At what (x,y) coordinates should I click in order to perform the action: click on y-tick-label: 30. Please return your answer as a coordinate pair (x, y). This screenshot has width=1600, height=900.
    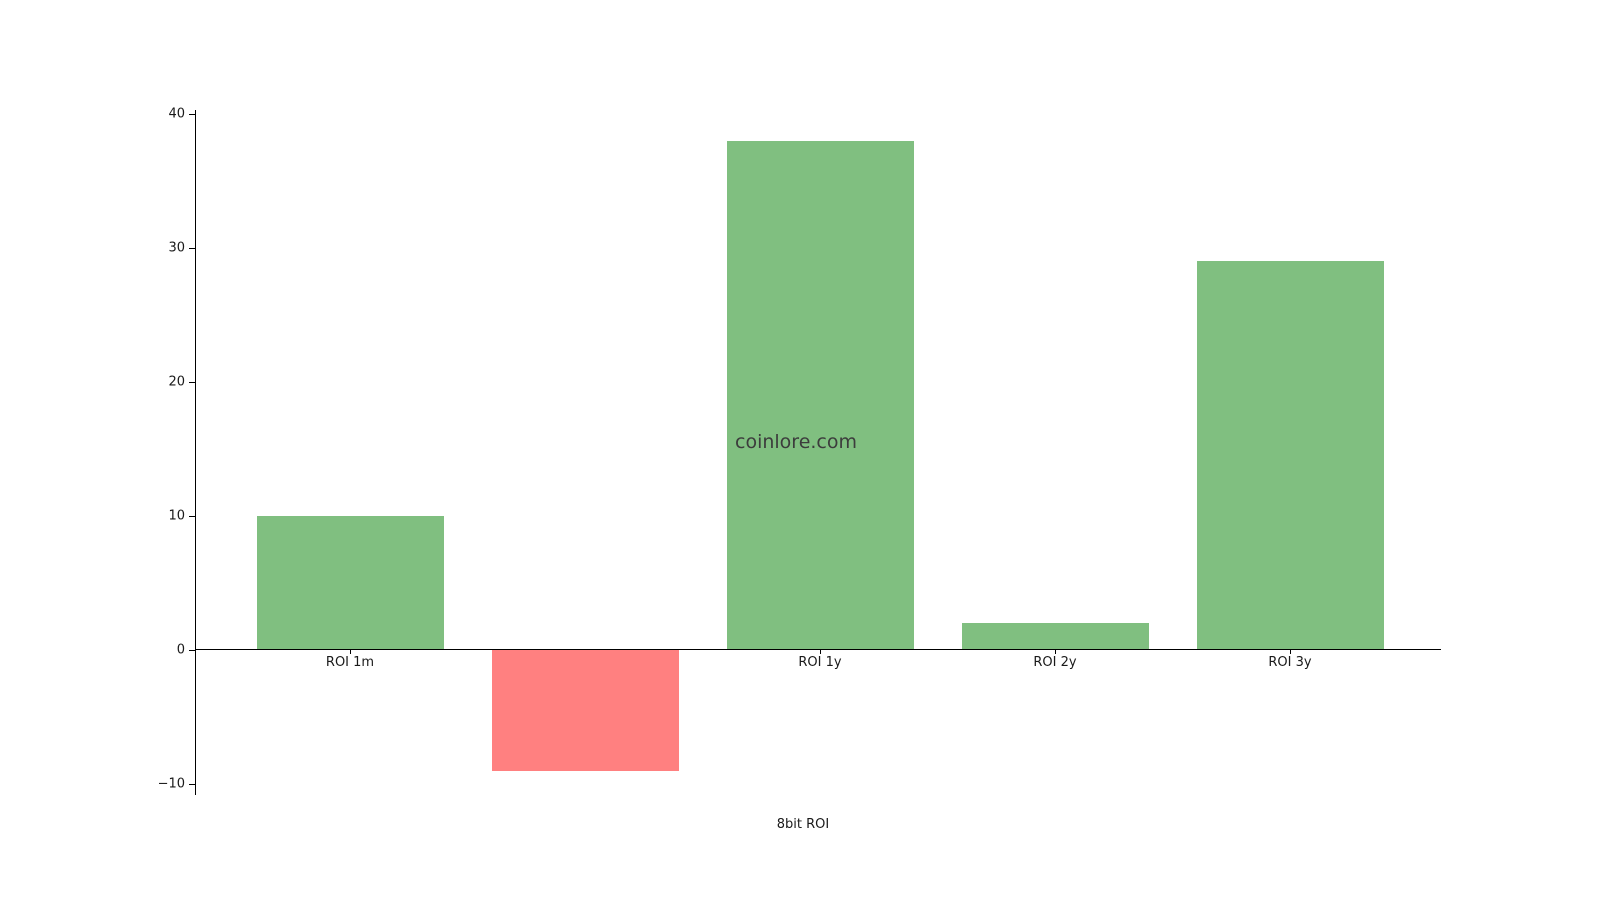
    Looking at the image, I should click on (176, 248).